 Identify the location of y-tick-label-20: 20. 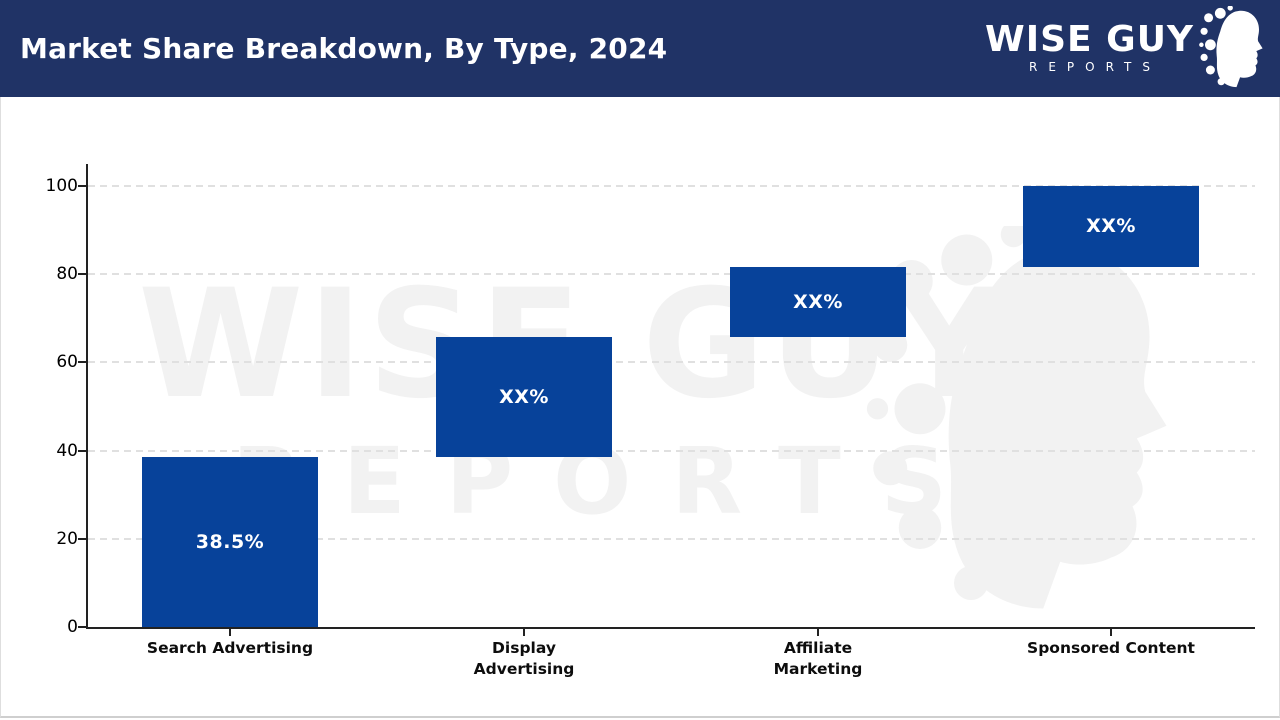
(67, 538).